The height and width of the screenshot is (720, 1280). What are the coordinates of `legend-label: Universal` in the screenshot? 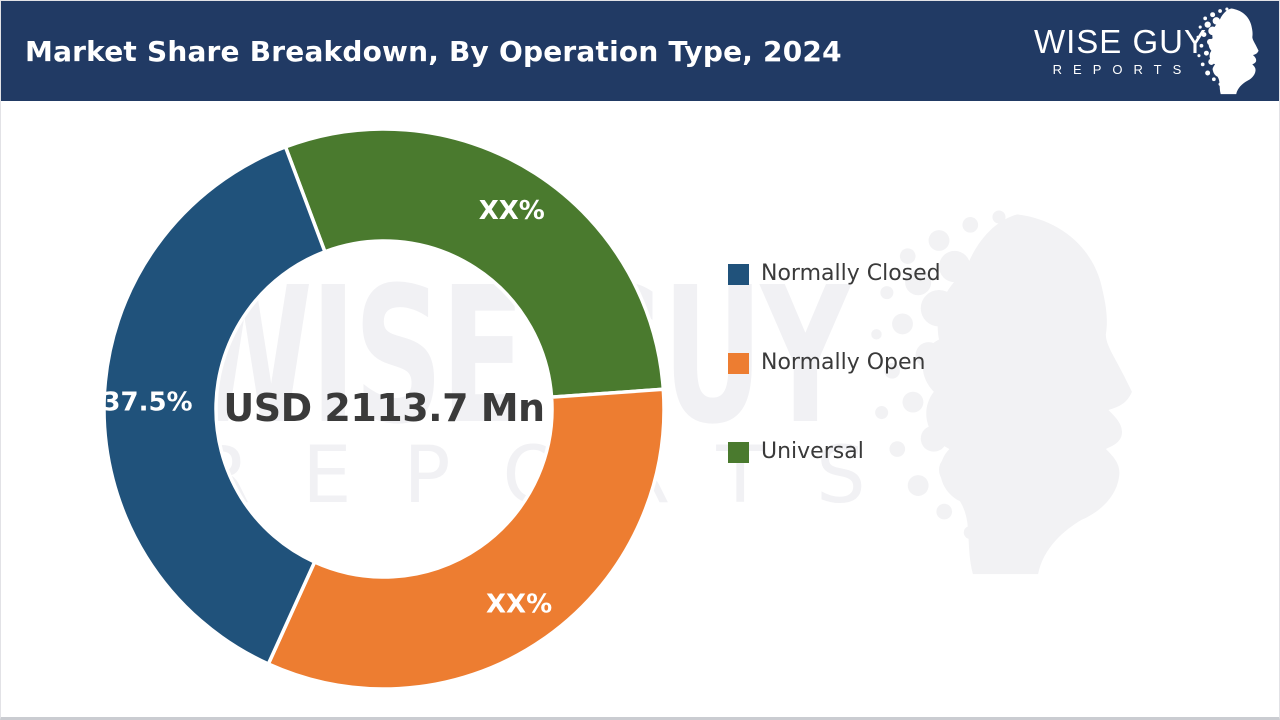 It's located at (812, 451).